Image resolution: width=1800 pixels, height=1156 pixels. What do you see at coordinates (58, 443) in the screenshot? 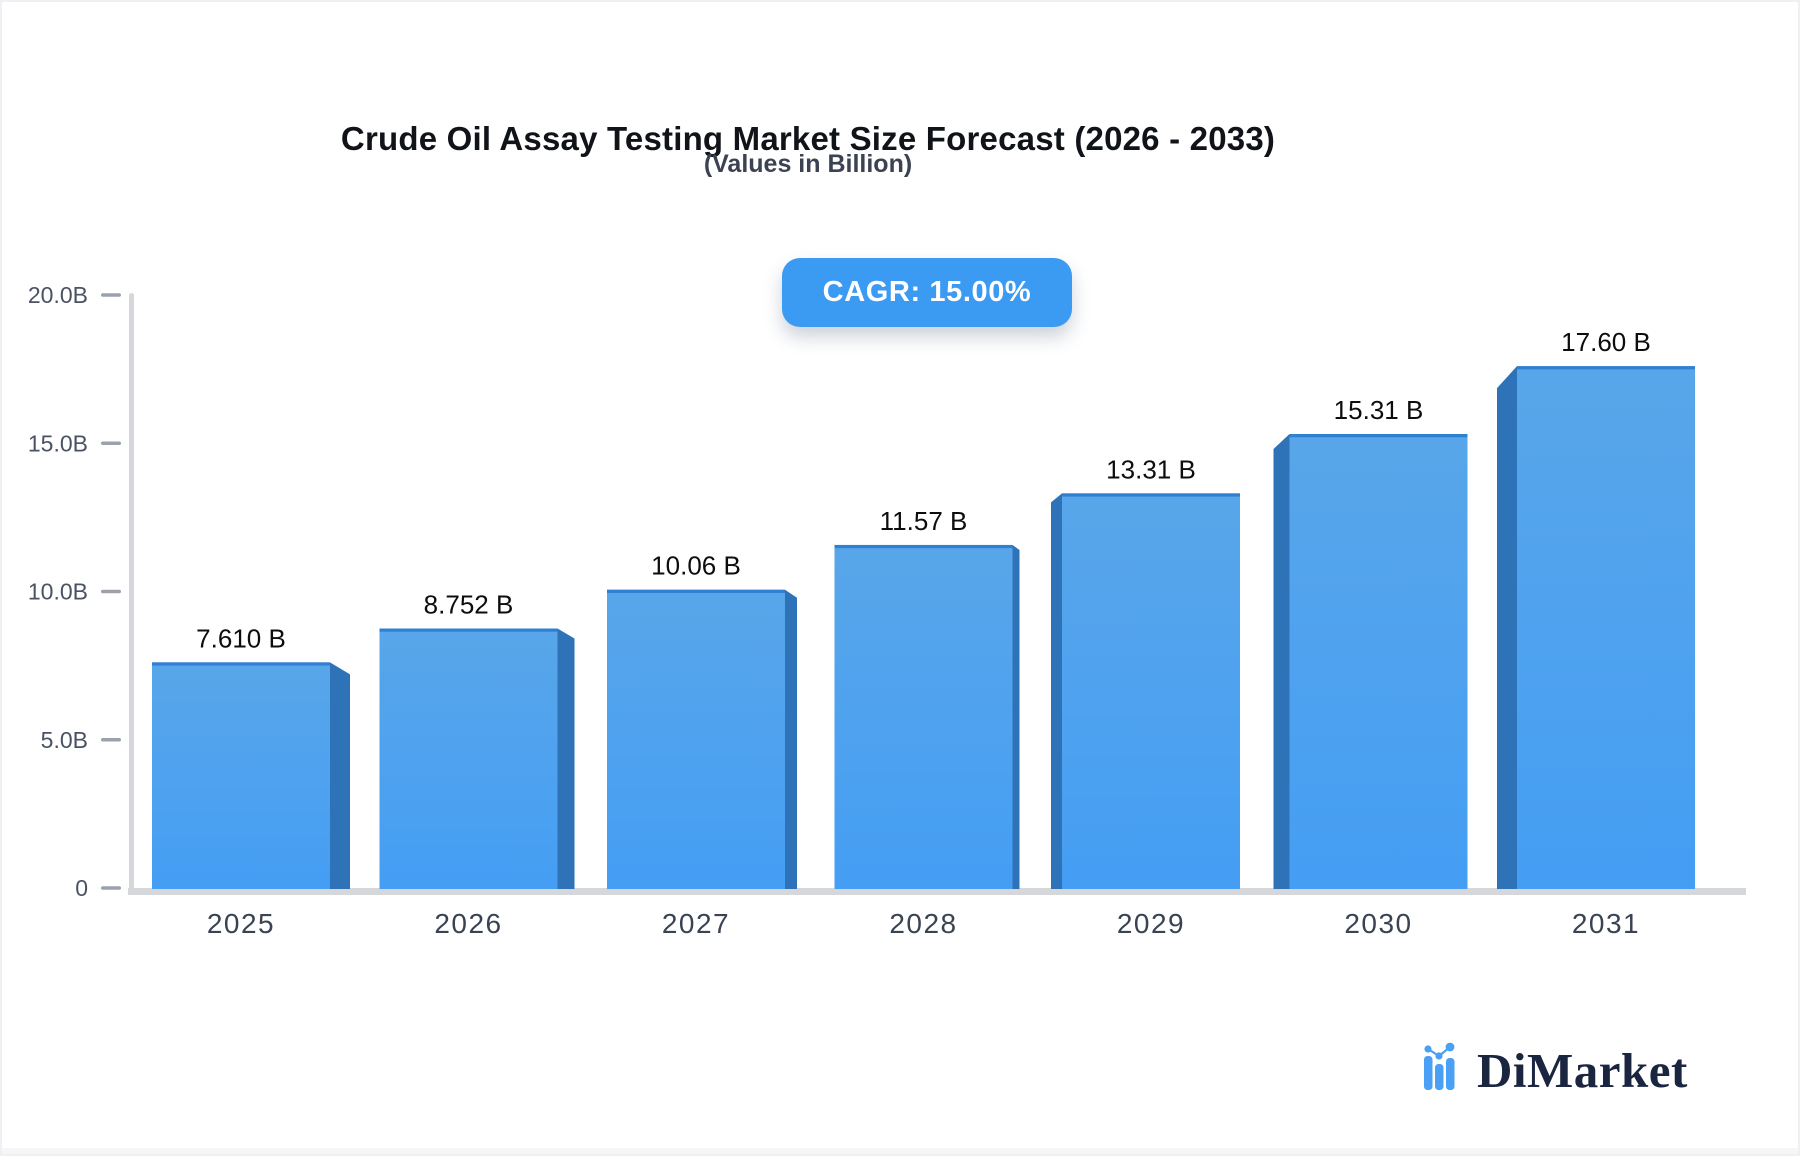
I see `y-tick-label-15.0B: 15.0B` at bounding box center [58, 443].